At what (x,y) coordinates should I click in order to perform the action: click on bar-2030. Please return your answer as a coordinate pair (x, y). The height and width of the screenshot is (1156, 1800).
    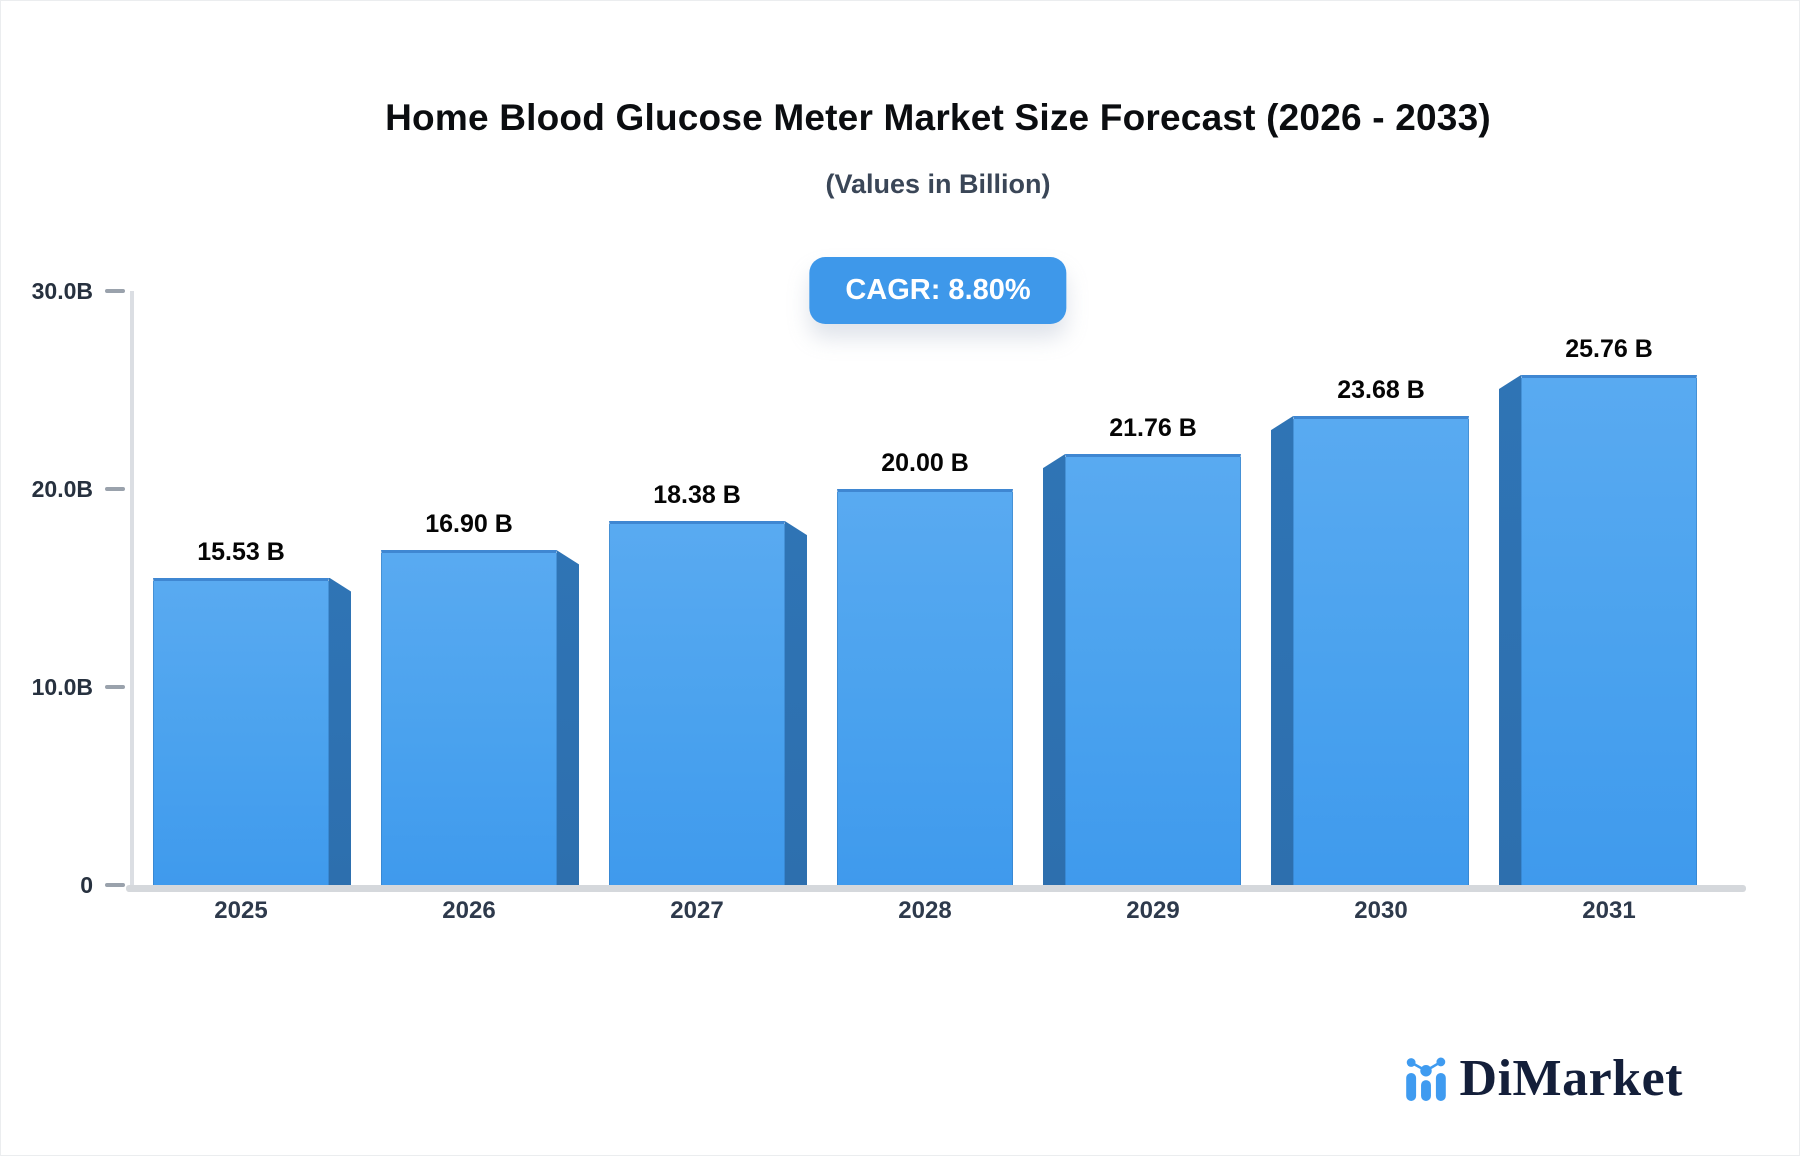
    Looking at the image, I should click on (1381, 650).